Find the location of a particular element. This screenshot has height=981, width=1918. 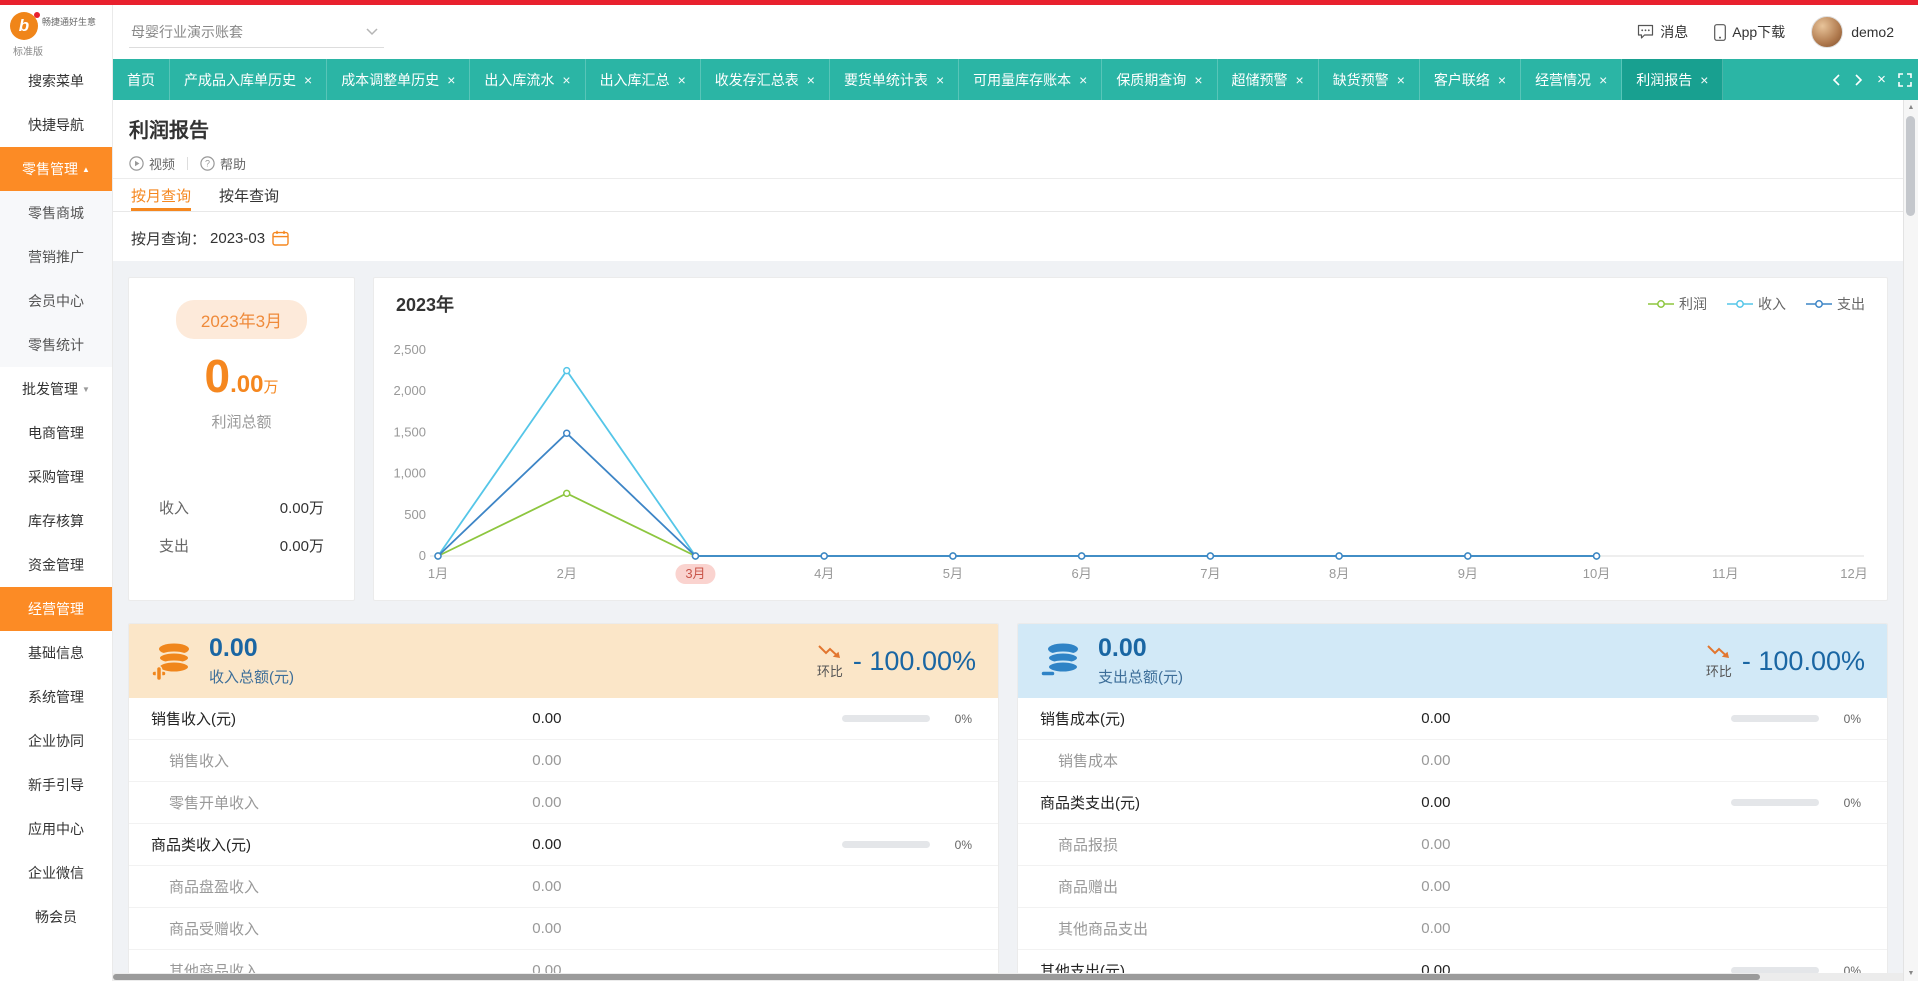

row-label: 商品类收入(元) is located at coordinates (201, 845).